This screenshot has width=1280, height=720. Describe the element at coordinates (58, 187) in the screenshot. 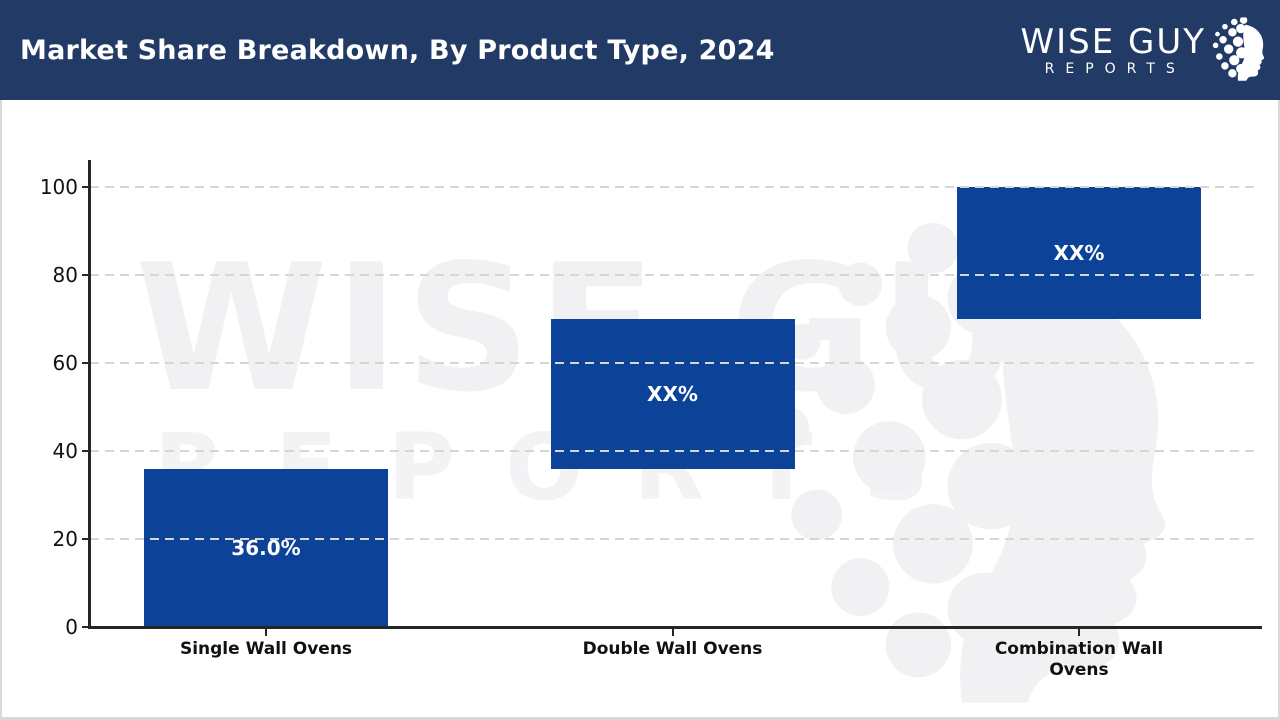

I see `y-tick-label-100: 100` at that location.